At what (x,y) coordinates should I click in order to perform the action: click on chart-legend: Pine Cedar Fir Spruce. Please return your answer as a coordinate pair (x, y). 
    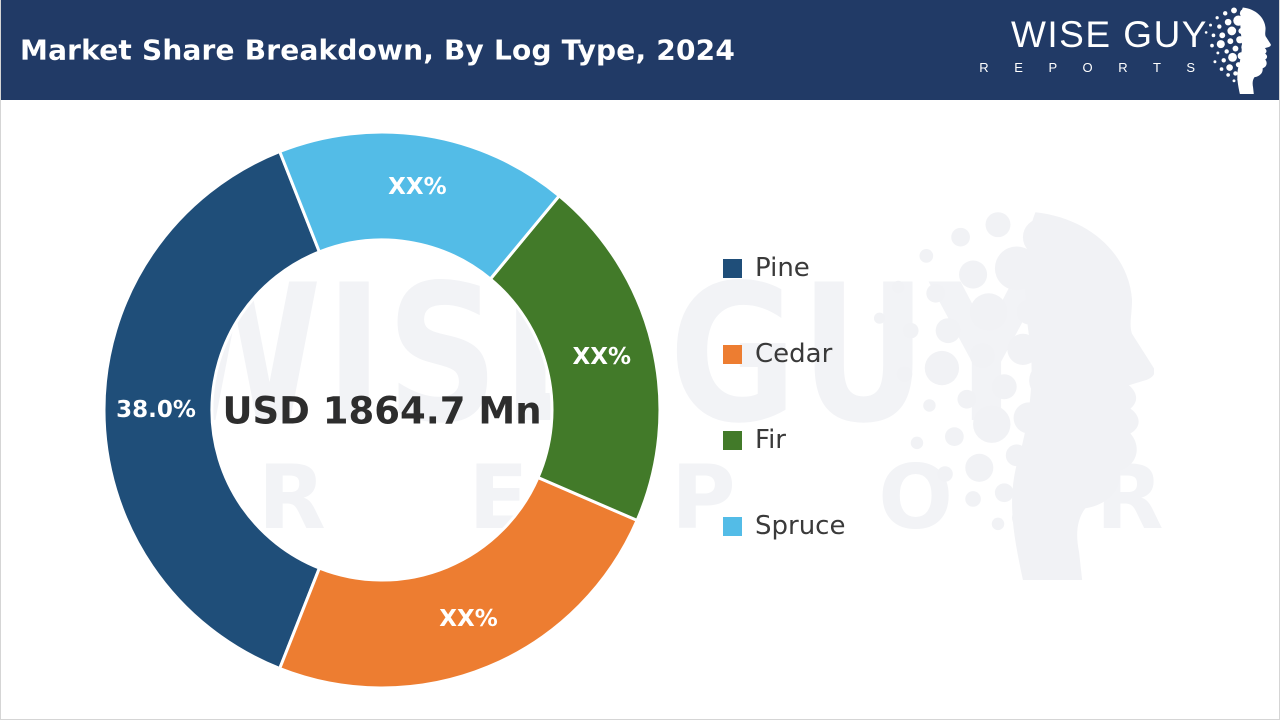
    Looking at the image, I should click on (784, 426).